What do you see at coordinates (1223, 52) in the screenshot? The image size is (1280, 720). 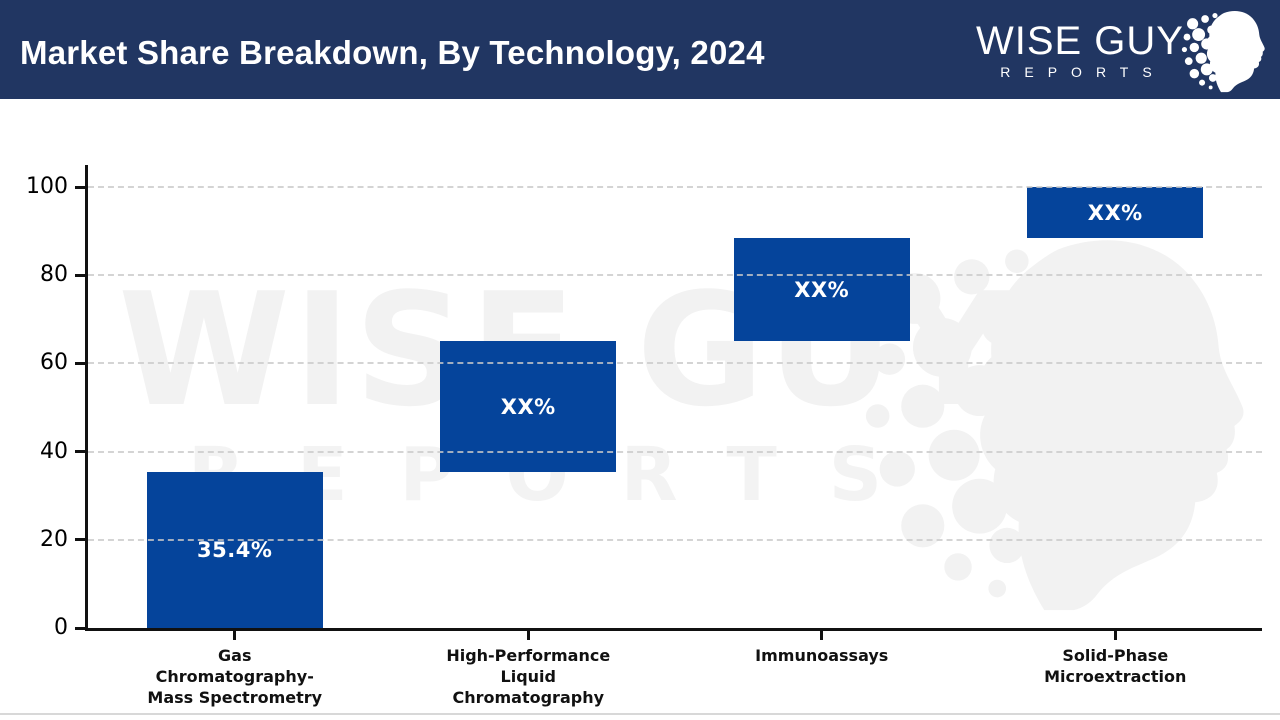 I see `wiseguy-head-icon` at bounding box center [1223, 52].